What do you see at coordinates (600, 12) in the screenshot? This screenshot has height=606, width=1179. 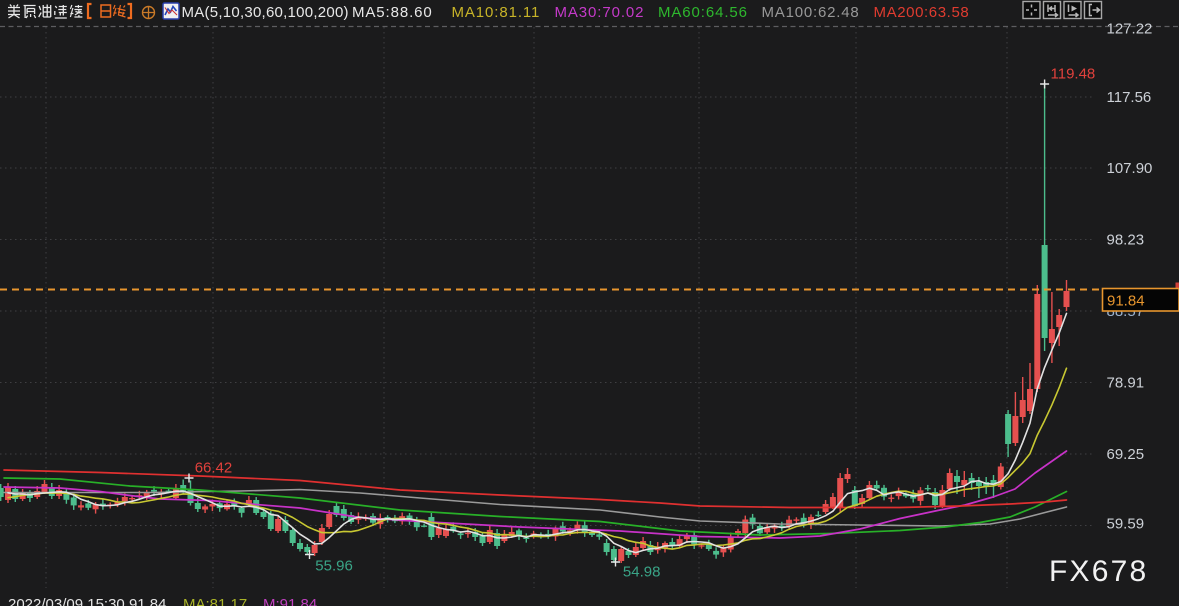 I see `svg-text: MA30:70.02` at bounding box center [600, 12].